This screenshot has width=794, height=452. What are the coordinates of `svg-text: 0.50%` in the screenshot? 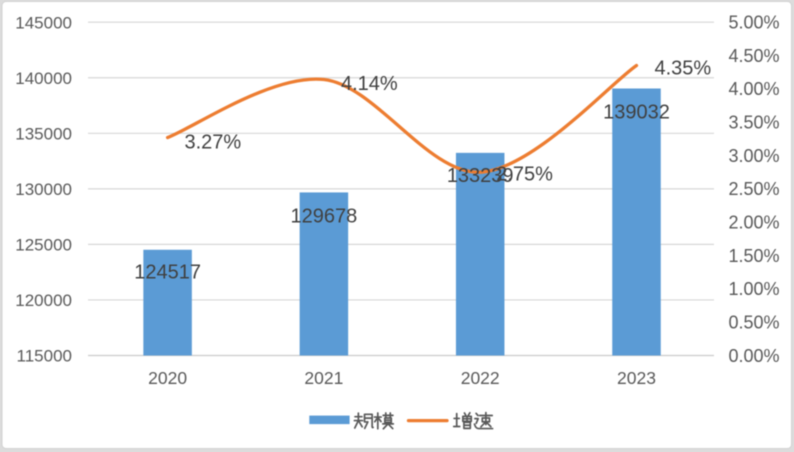 It's located at (754, 322).